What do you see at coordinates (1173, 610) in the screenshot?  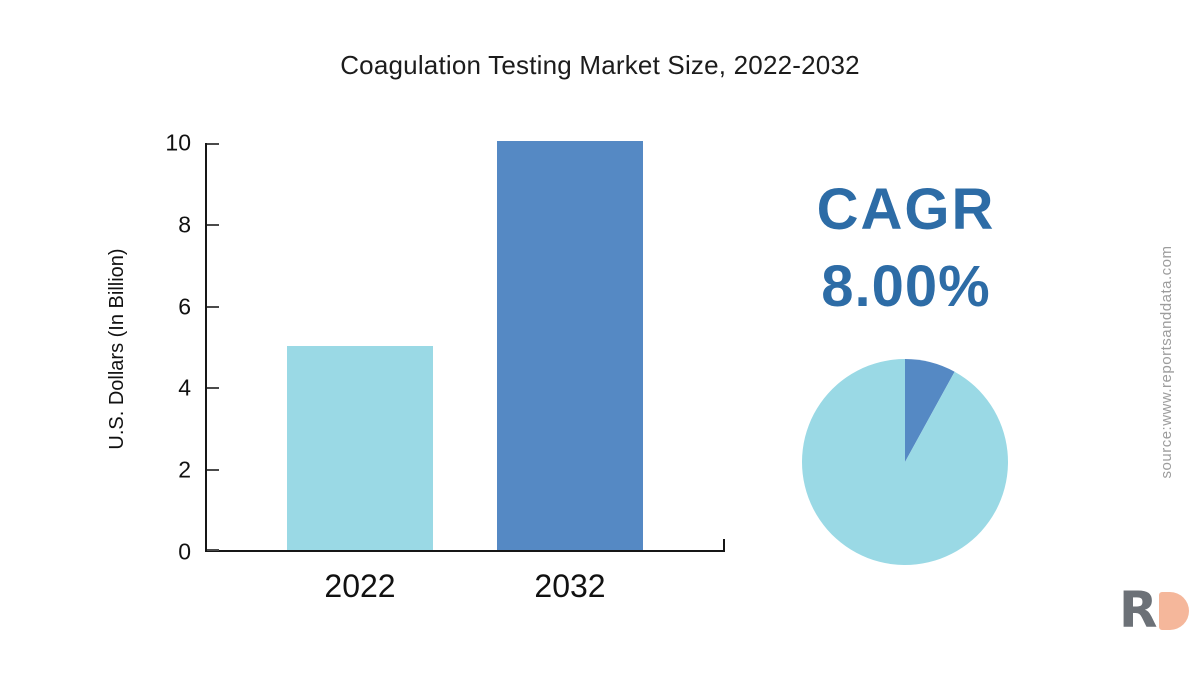 I see `logo-letter-d-shape` at bounding box center [1173, 610].